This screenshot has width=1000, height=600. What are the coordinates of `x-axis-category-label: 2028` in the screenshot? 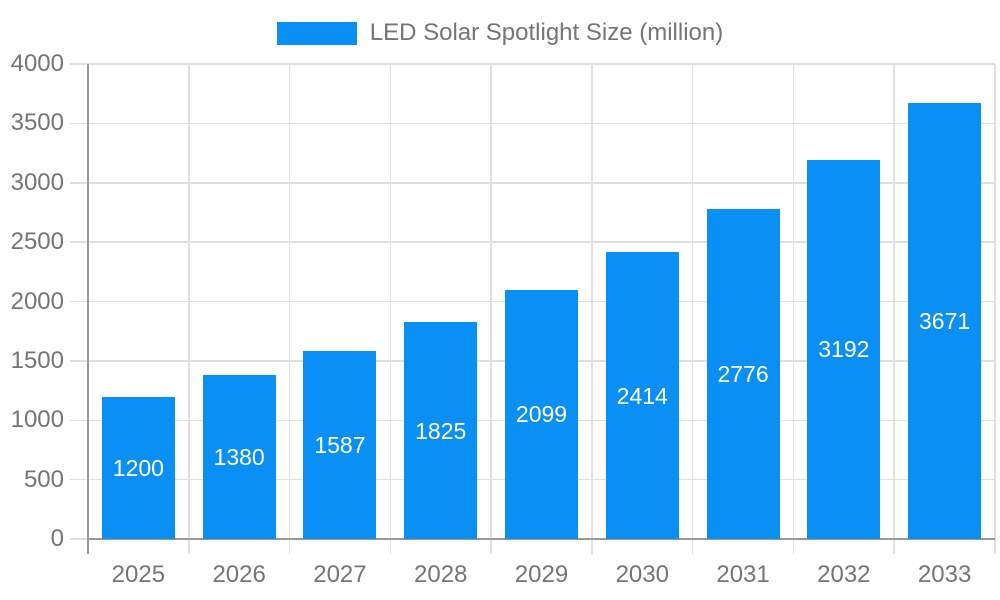 It's located at (441, 574).